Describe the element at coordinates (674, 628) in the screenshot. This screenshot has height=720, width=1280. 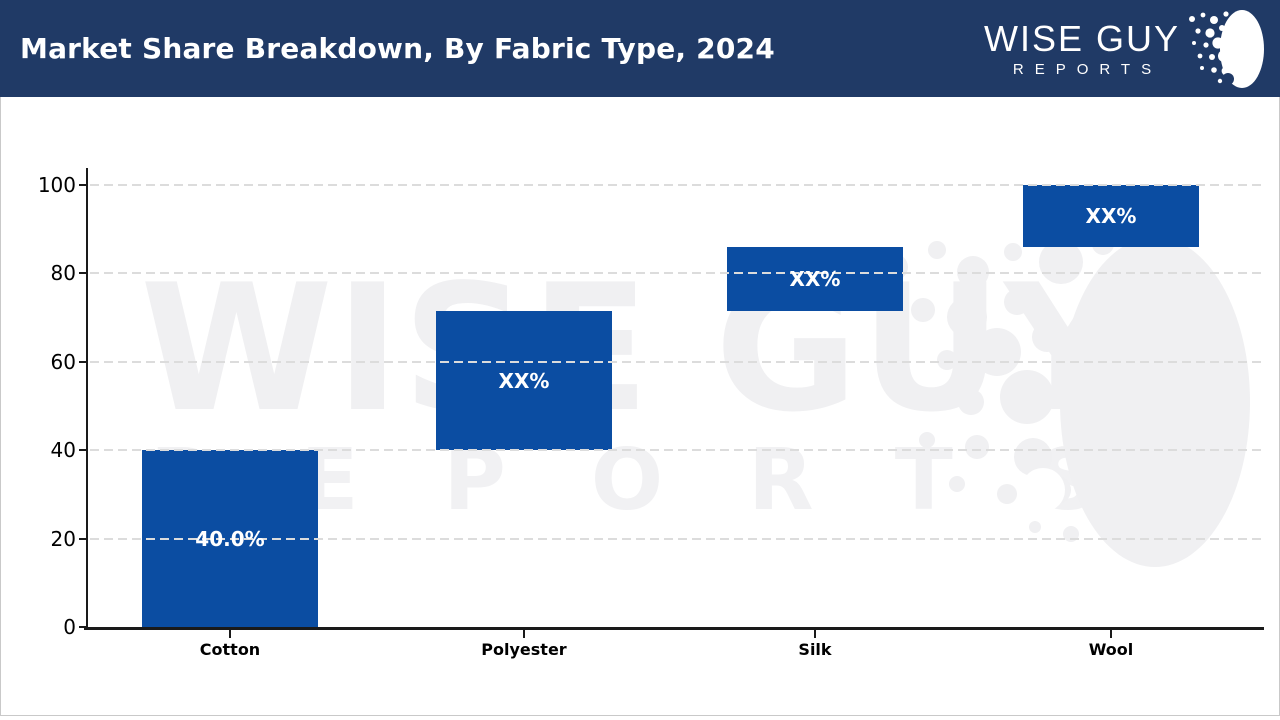
I see `x-axis-spine` at that location.